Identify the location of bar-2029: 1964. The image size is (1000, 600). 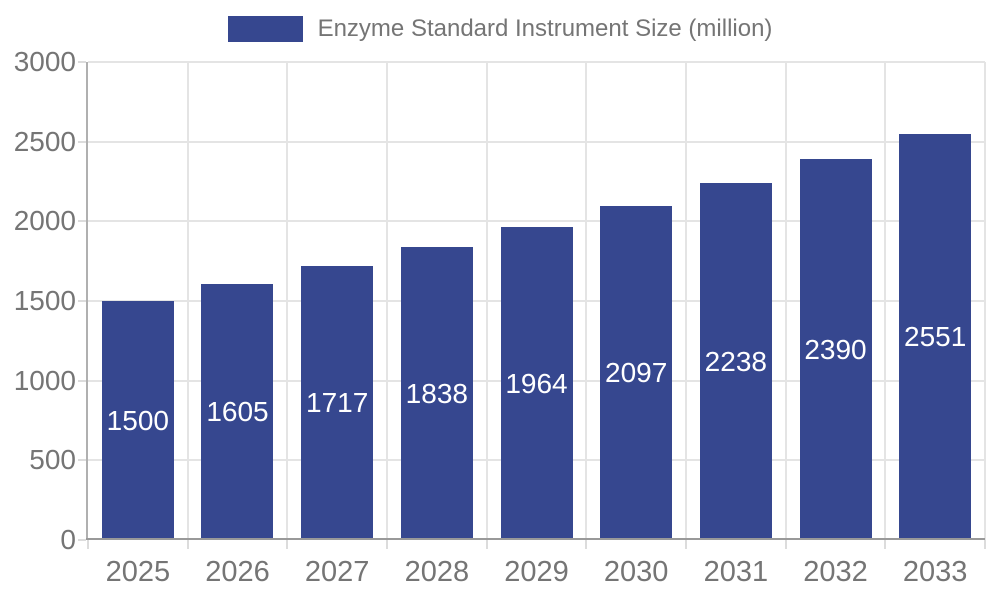
(536, 383).